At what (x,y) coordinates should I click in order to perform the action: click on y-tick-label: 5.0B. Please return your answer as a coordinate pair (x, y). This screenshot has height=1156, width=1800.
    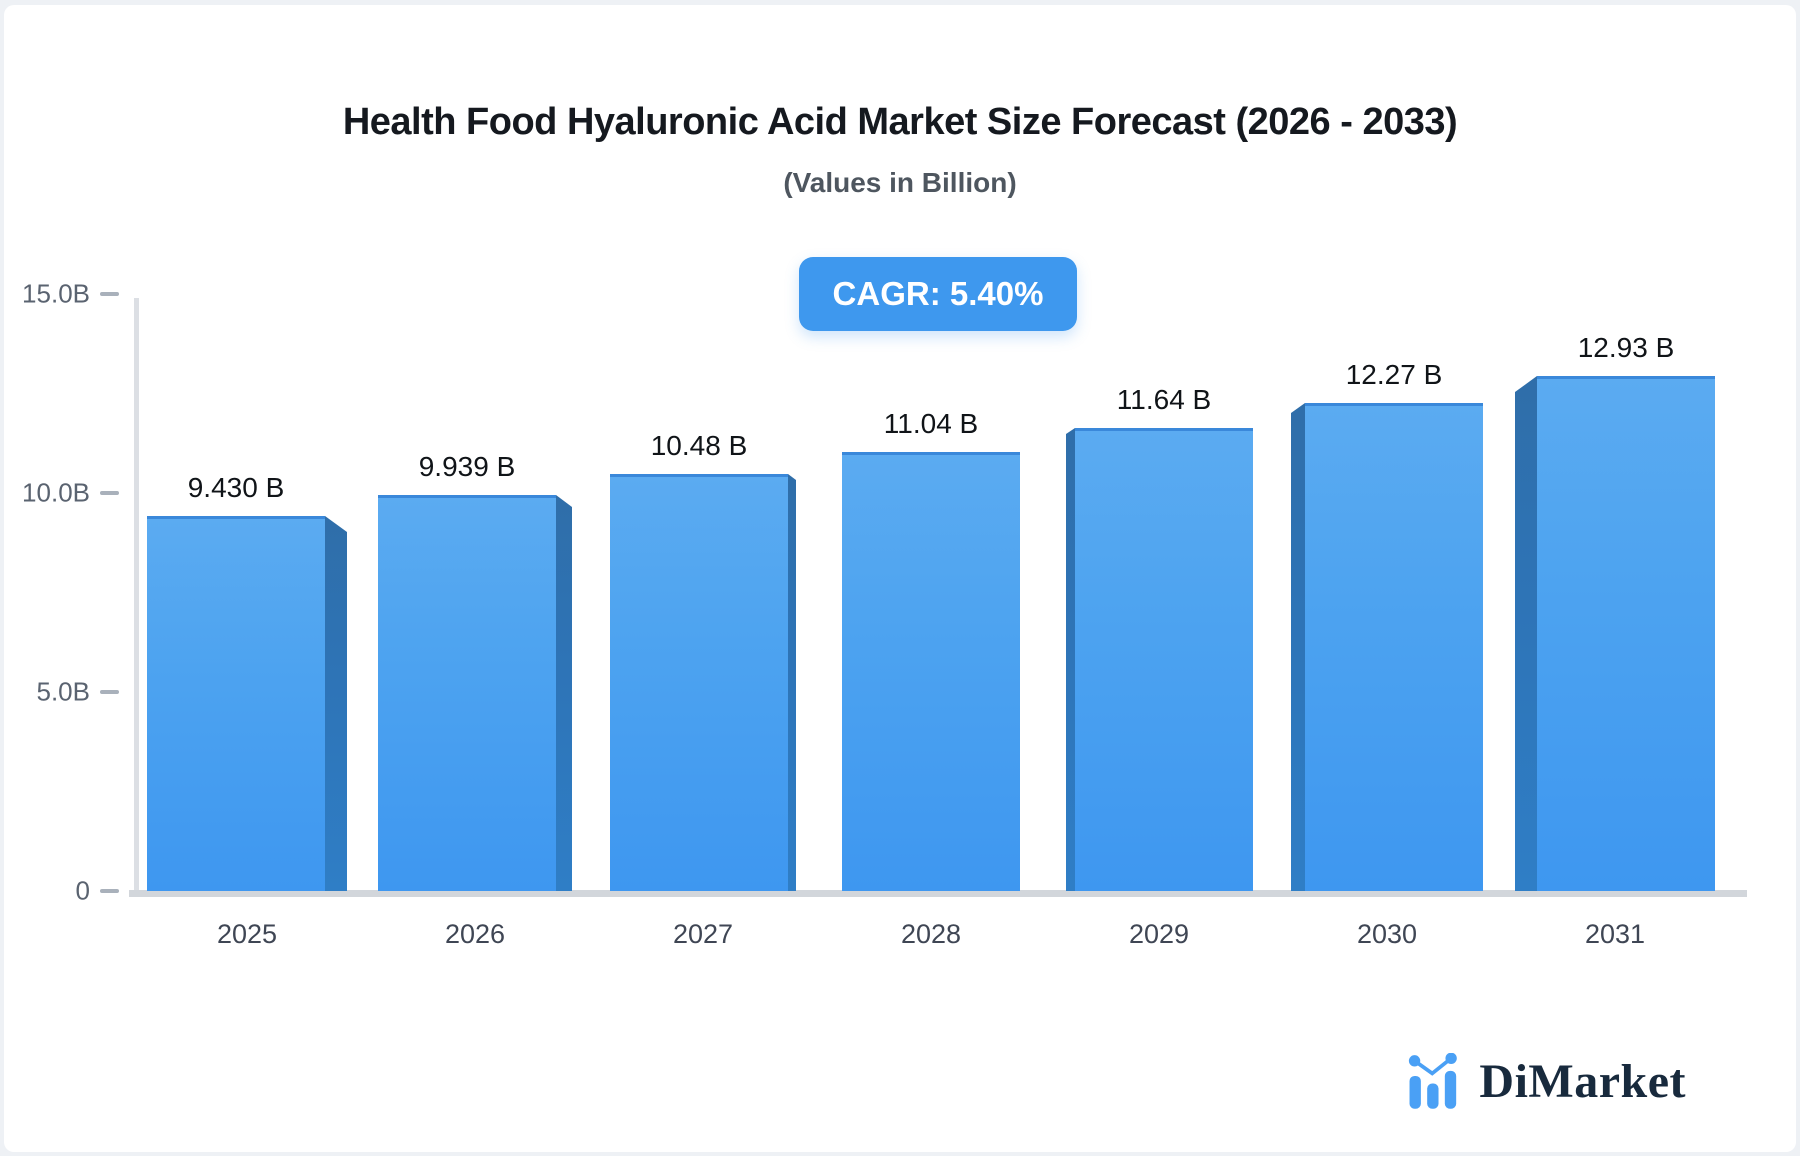
    Looking at the image, I should click on (63, 691).